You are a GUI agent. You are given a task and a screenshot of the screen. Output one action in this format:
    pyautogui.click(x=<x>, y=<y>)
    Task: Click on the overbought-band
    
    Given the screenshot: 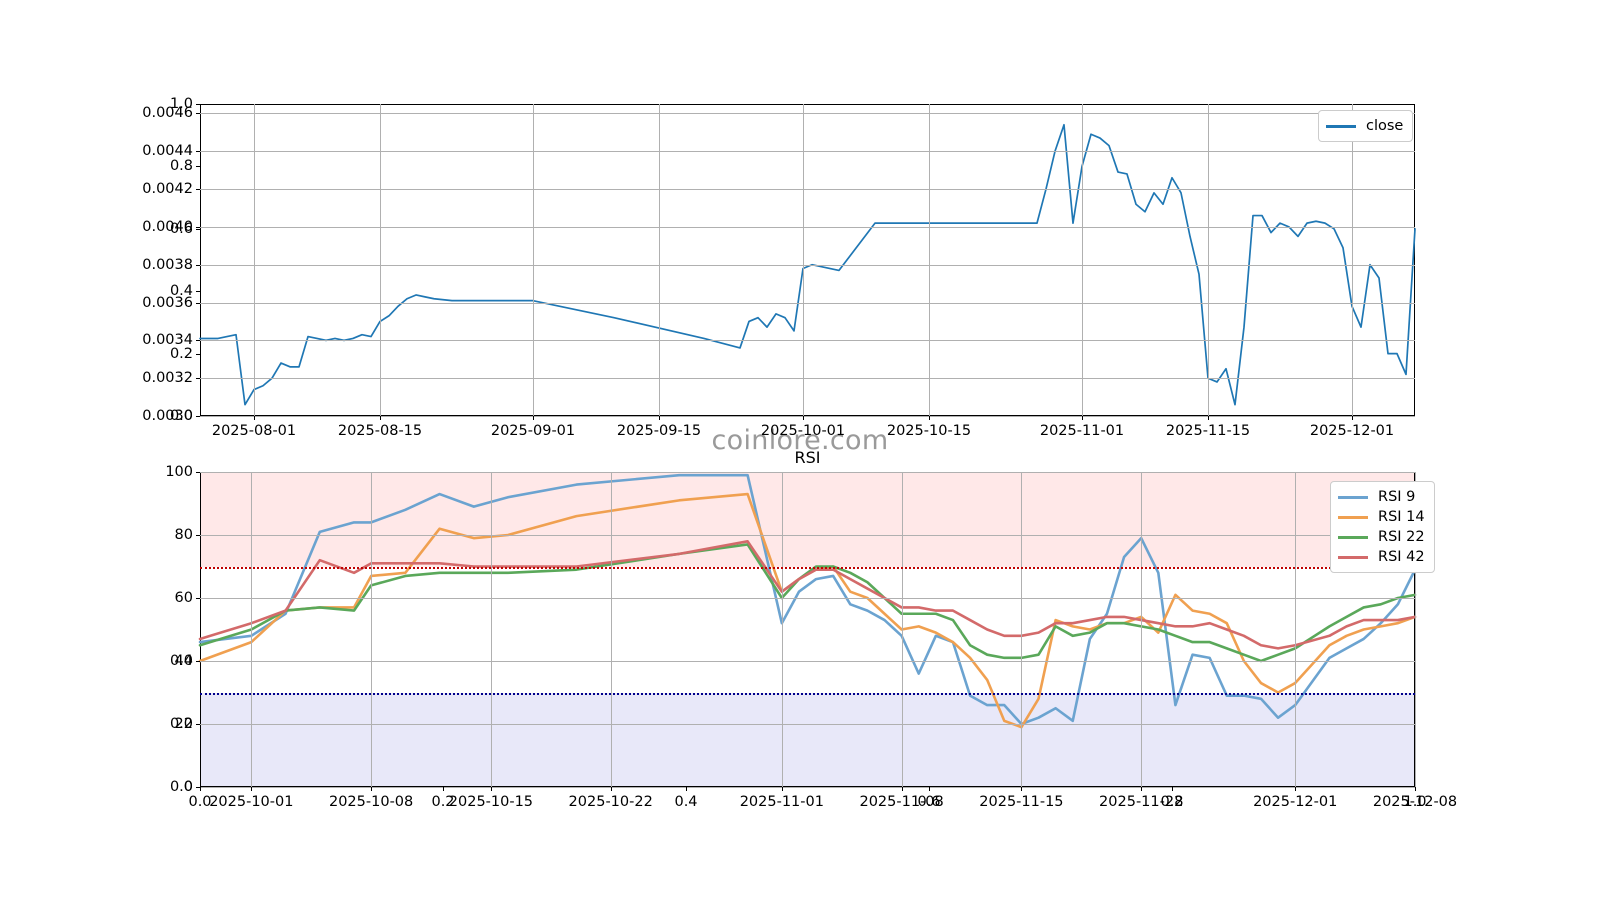 What is the action you would take?
    pyautogui.click(x=807, y=519)
    